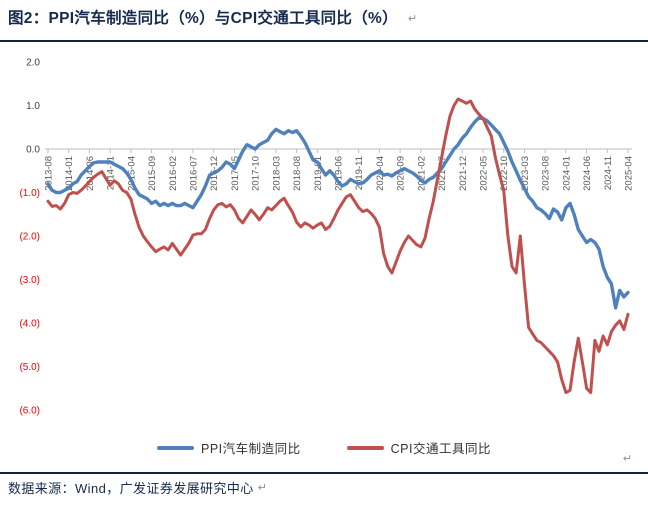 The width and height of the screenshot is (648, 516). I want to click on legend-item-ppi: PPI汽车制造同比, so click(229, 447).